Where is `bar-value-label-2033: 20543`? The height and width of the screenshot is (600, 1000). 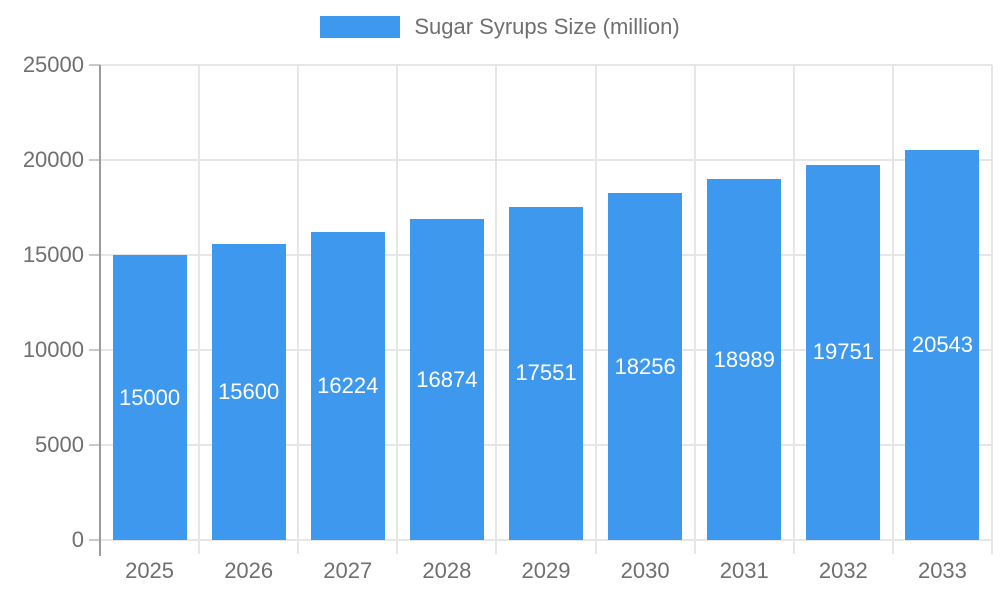
bar-value-label-2033: 20543 is located at coordinates (942, 344).